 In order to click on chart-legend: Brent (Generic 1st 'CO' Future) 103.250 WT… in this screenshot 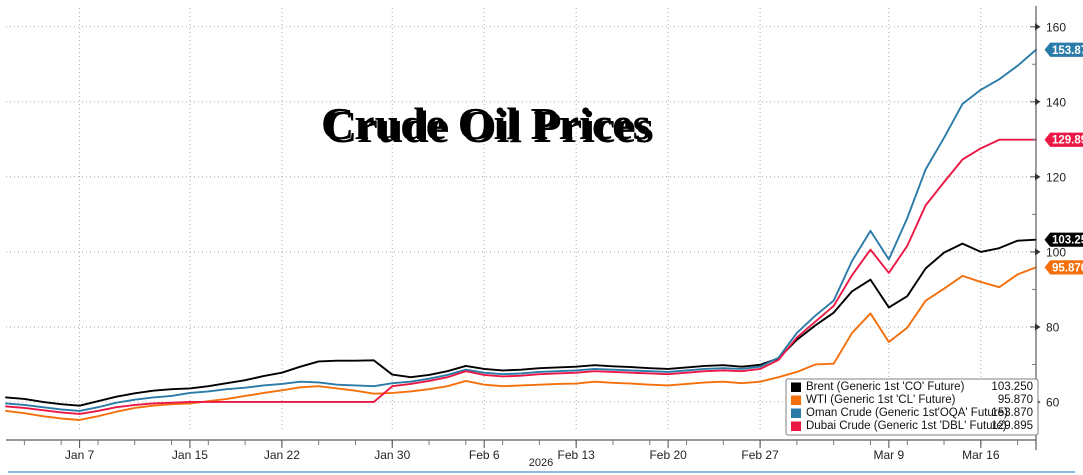, I will do `click(912, 407)`.